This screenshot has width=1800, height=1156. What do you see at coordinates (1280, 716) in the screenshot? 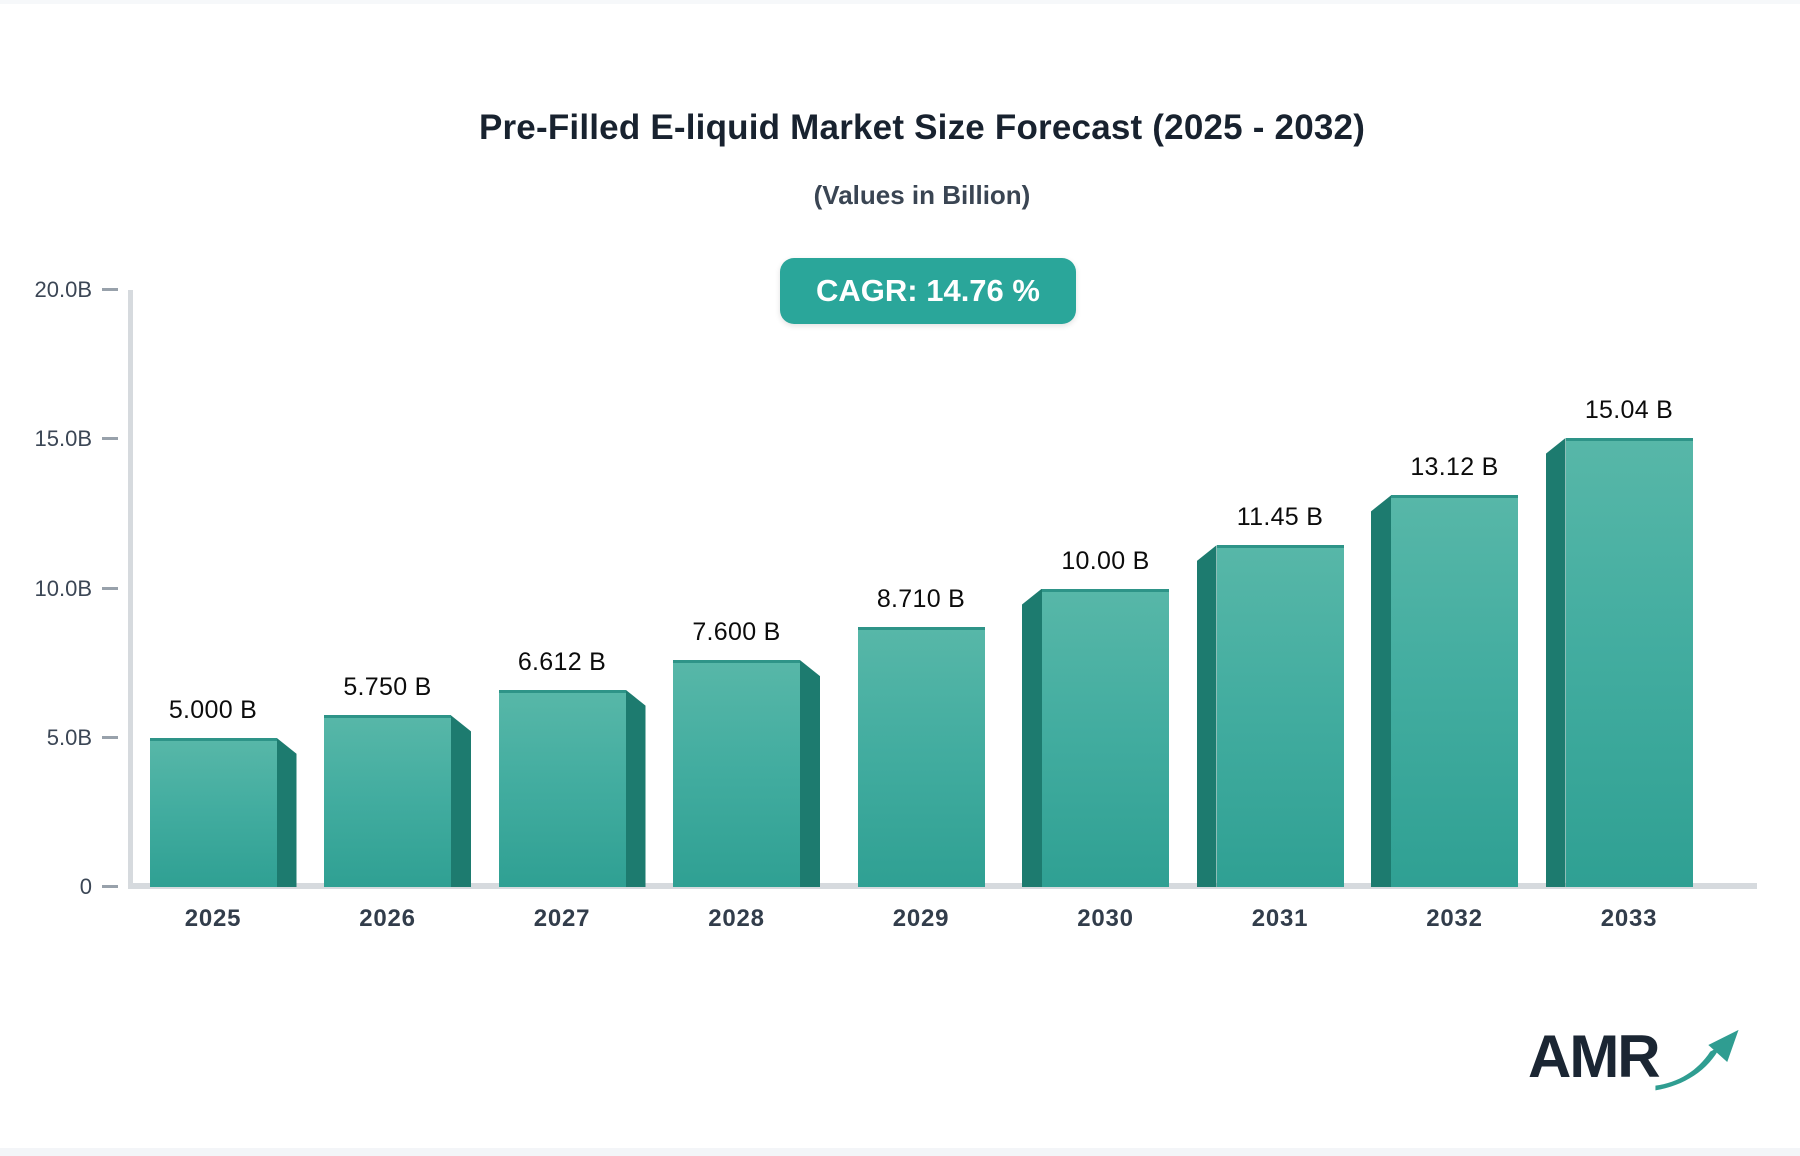
I see `bar-2031` at bounding box center [1280, 716].